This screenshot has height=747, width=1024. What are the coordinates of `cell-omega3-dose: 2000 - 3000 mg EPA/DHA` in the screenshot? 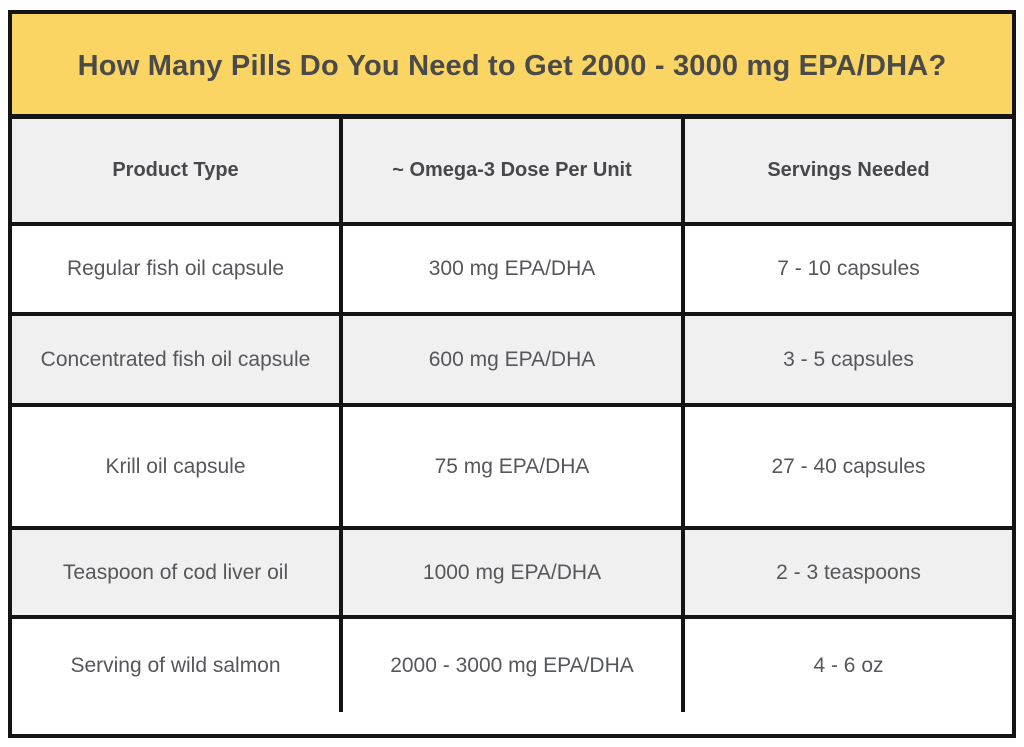 It's located at (513, 664).